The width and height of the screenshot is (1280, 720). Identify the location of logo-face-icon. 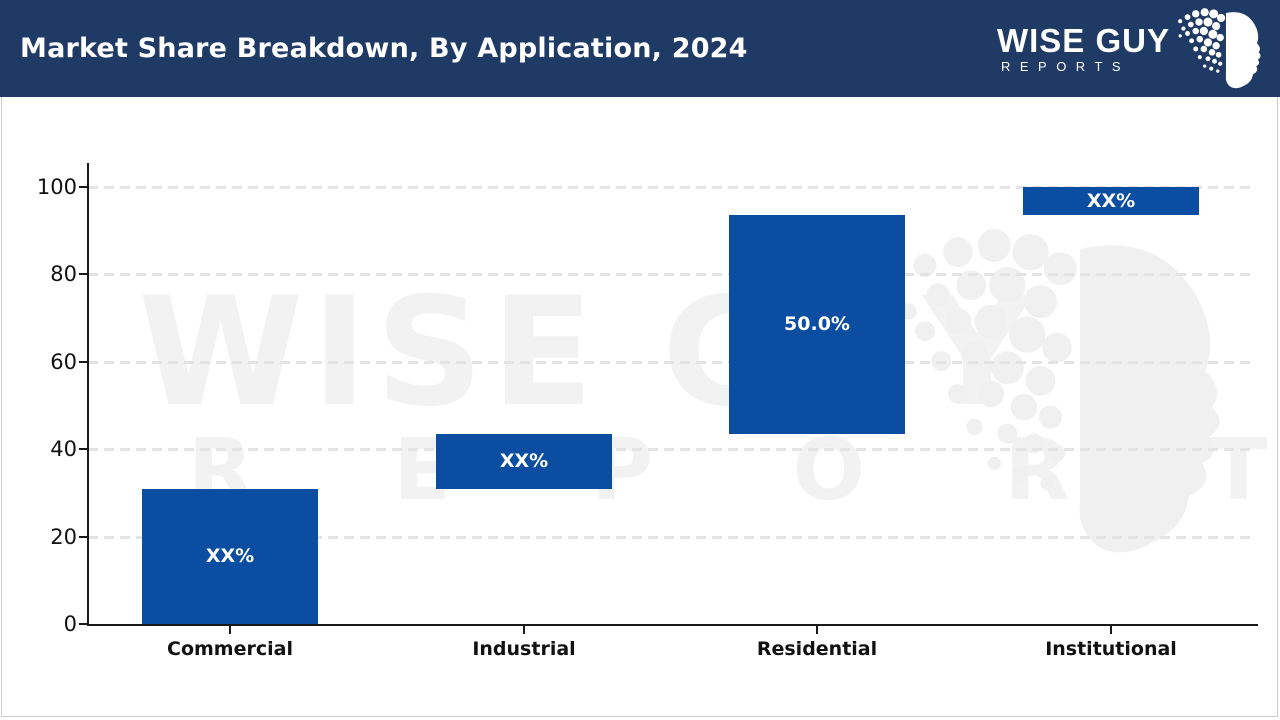
(1219, 49).